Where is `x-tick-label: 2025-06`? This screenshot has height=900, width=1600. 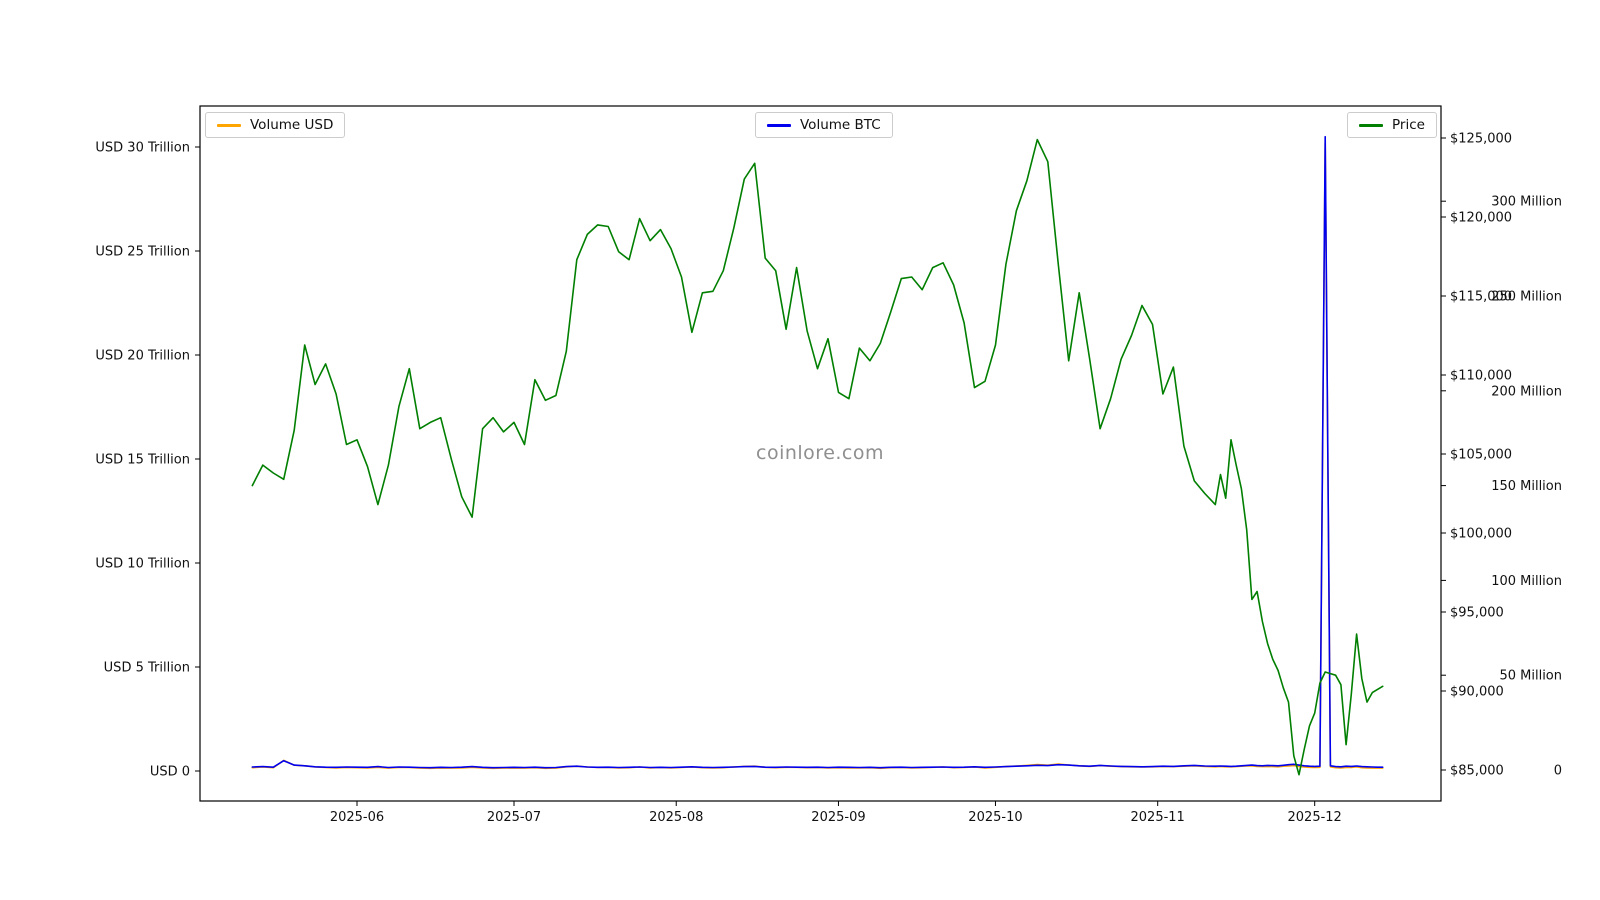 x-tick-label: 2025-06 is located at coordinates (357, 817).